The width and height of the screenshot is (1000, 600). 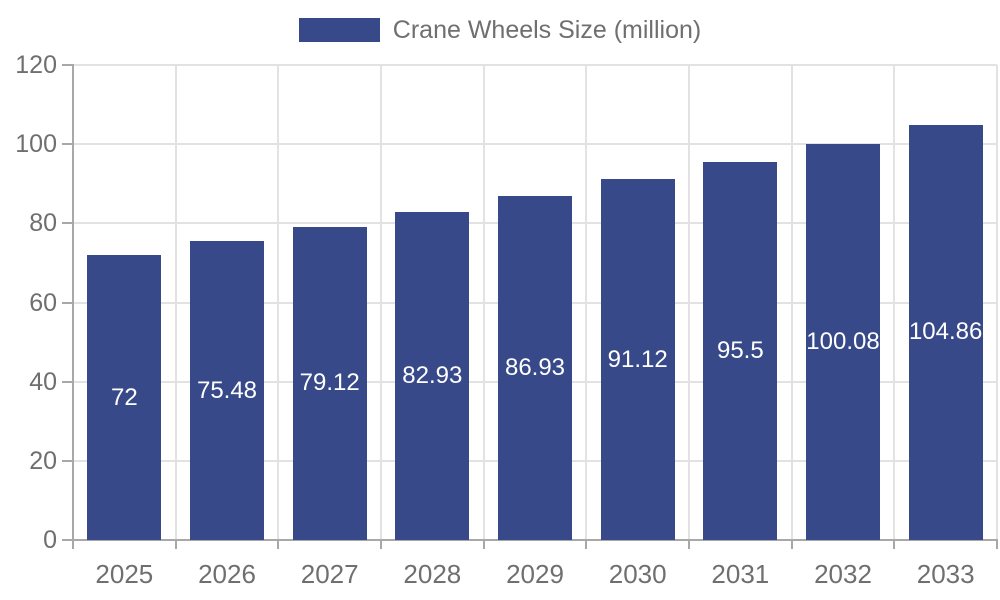 What do you see at coordinates (50, 540) in the screenshot?
I see `y-tick-label: 0` at bounding box center [50, 540].